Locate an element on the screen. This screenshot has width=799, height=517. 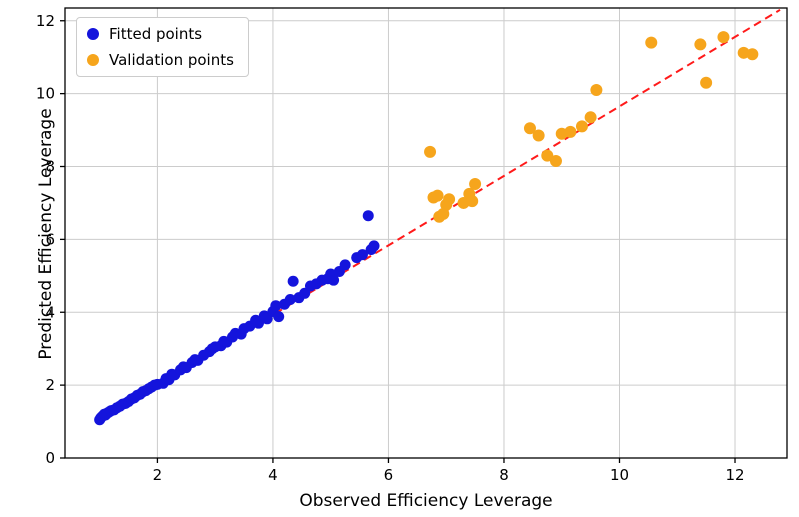
x-tick-label: 4 is located at coordinates (273, 475).